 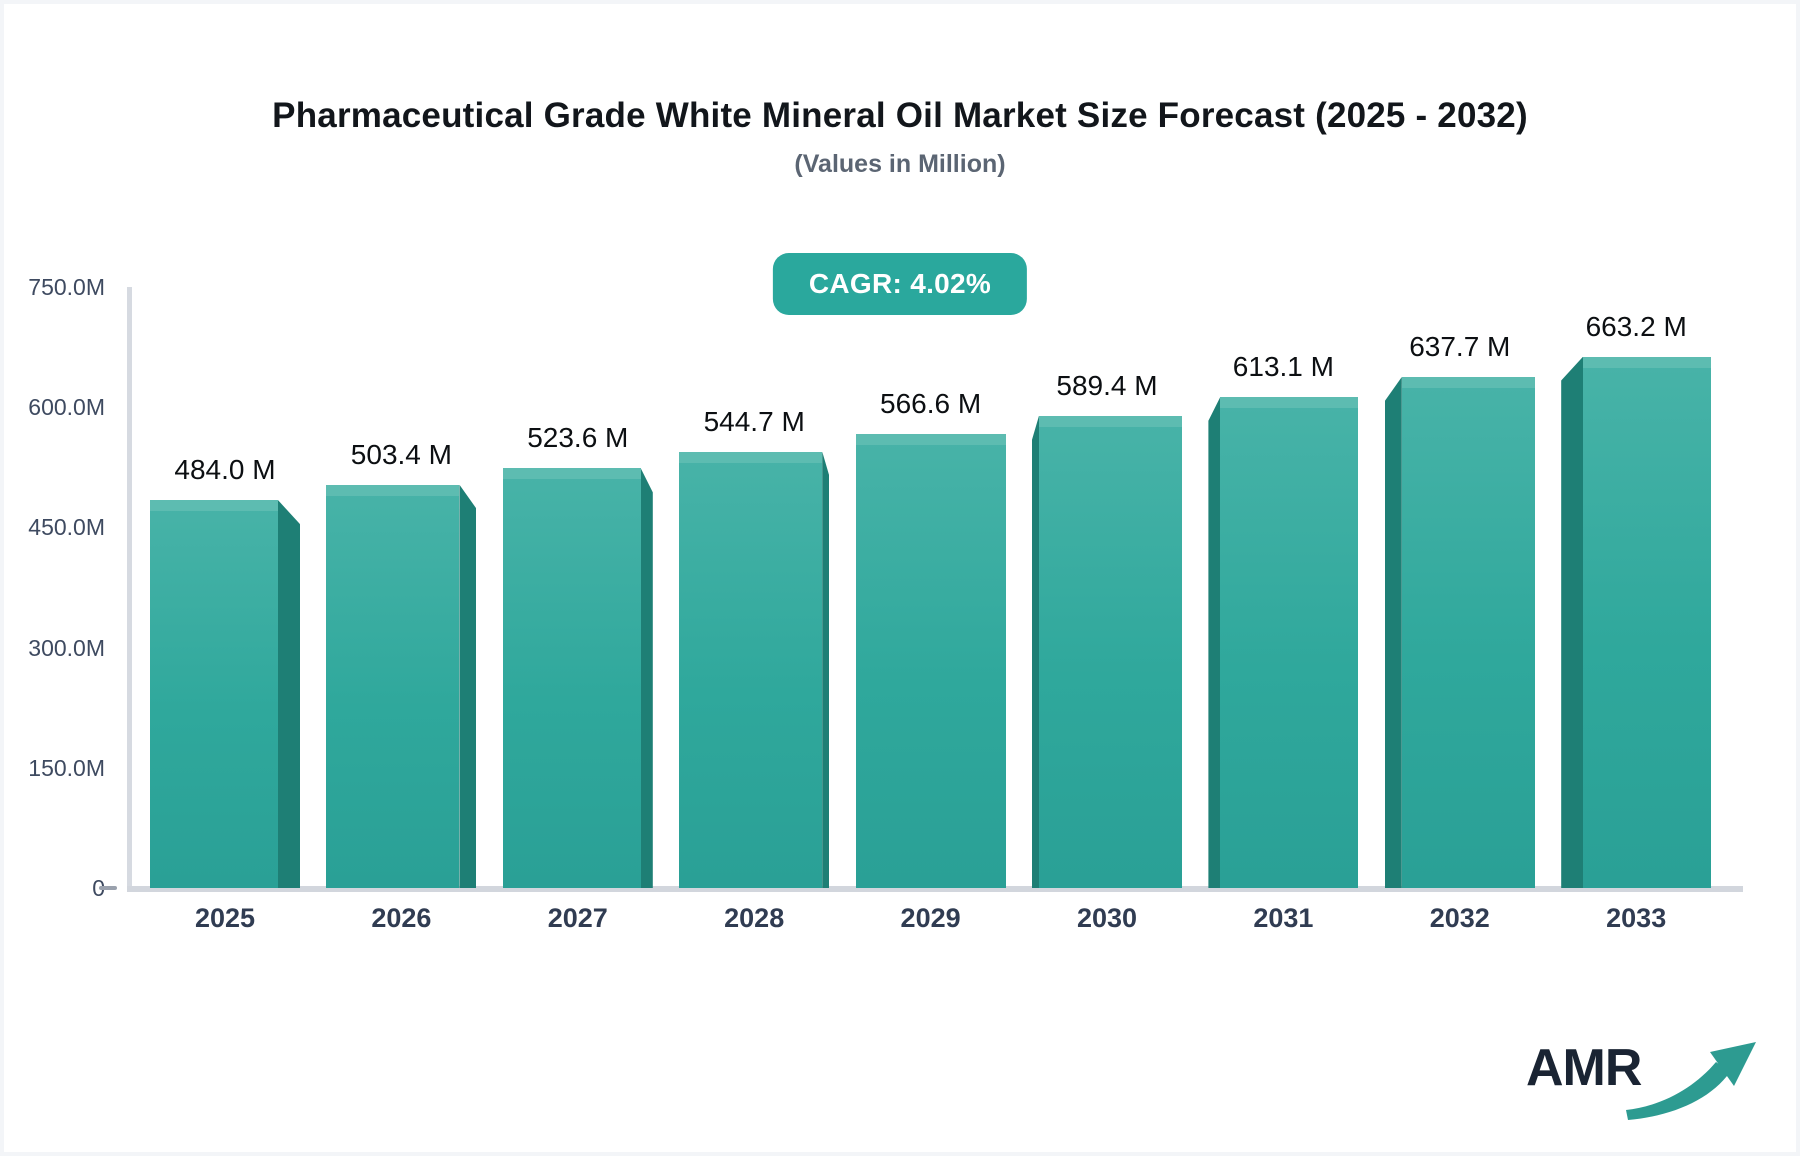 I want to click on bar-2025, so click(x=225, y=694).